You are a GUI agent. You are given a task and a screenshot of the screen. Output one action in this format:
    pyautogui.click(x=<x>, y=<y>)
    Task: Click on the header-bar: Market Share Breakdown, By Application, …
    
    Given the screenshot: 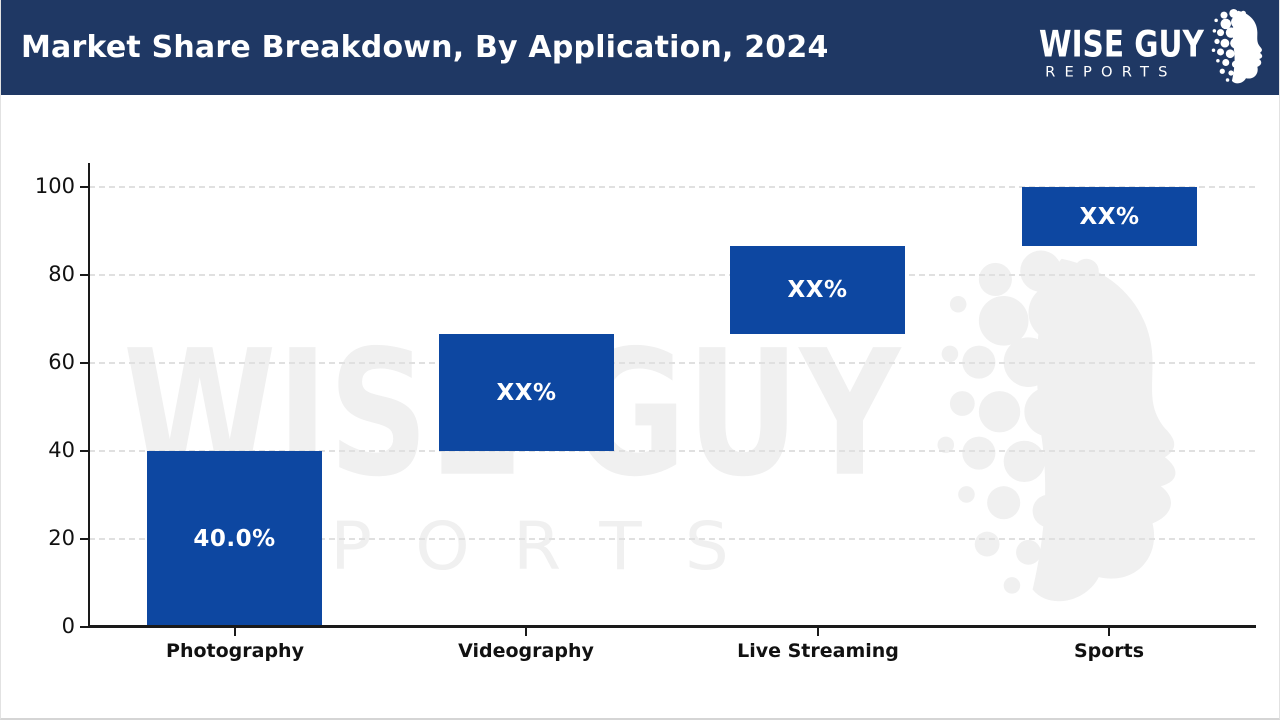 What is the action you would take?
    pyautogui.click(x=640, y=47)
    